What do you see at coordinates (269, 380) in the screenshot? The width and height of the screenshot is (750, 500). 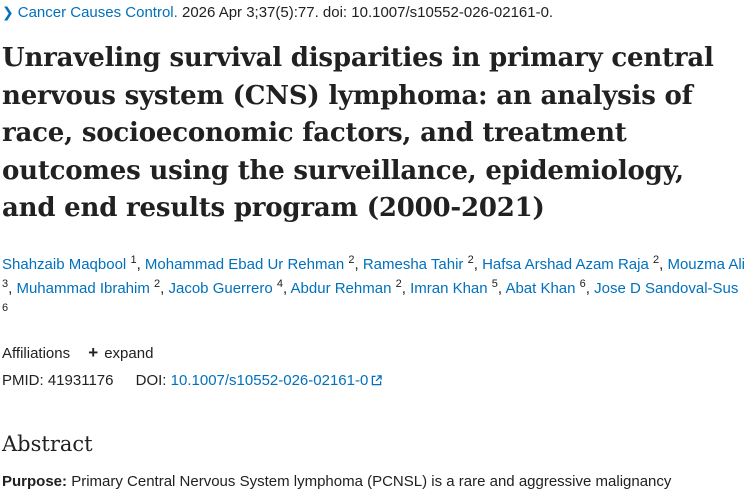 I see `doi-value: 10.1007/s10552-026-02161-0` at bounding box center [269, 380].